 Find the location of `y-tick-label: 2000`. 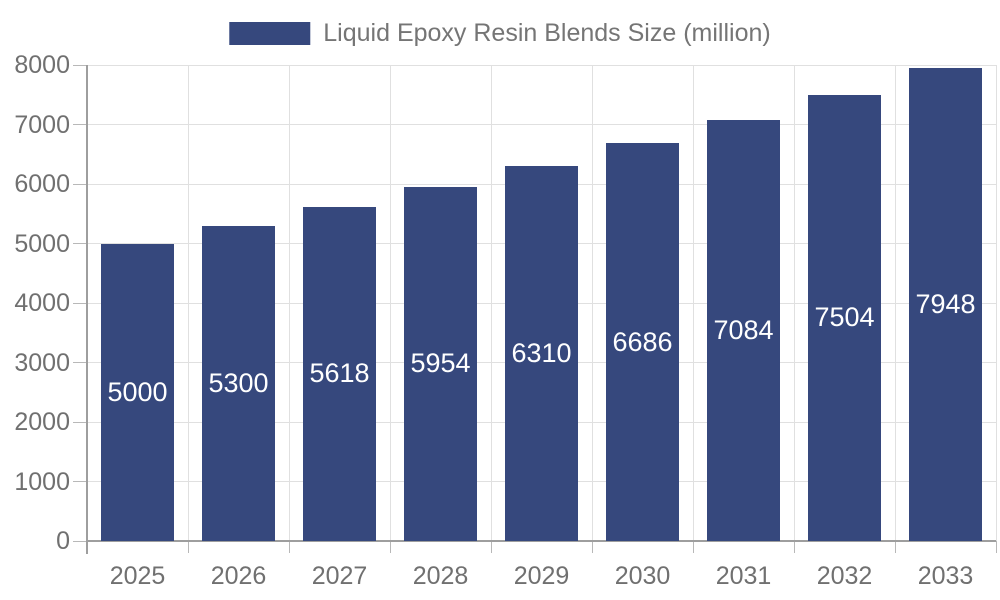

y-tick-label: 2000 is located at coordinates (42, 422).